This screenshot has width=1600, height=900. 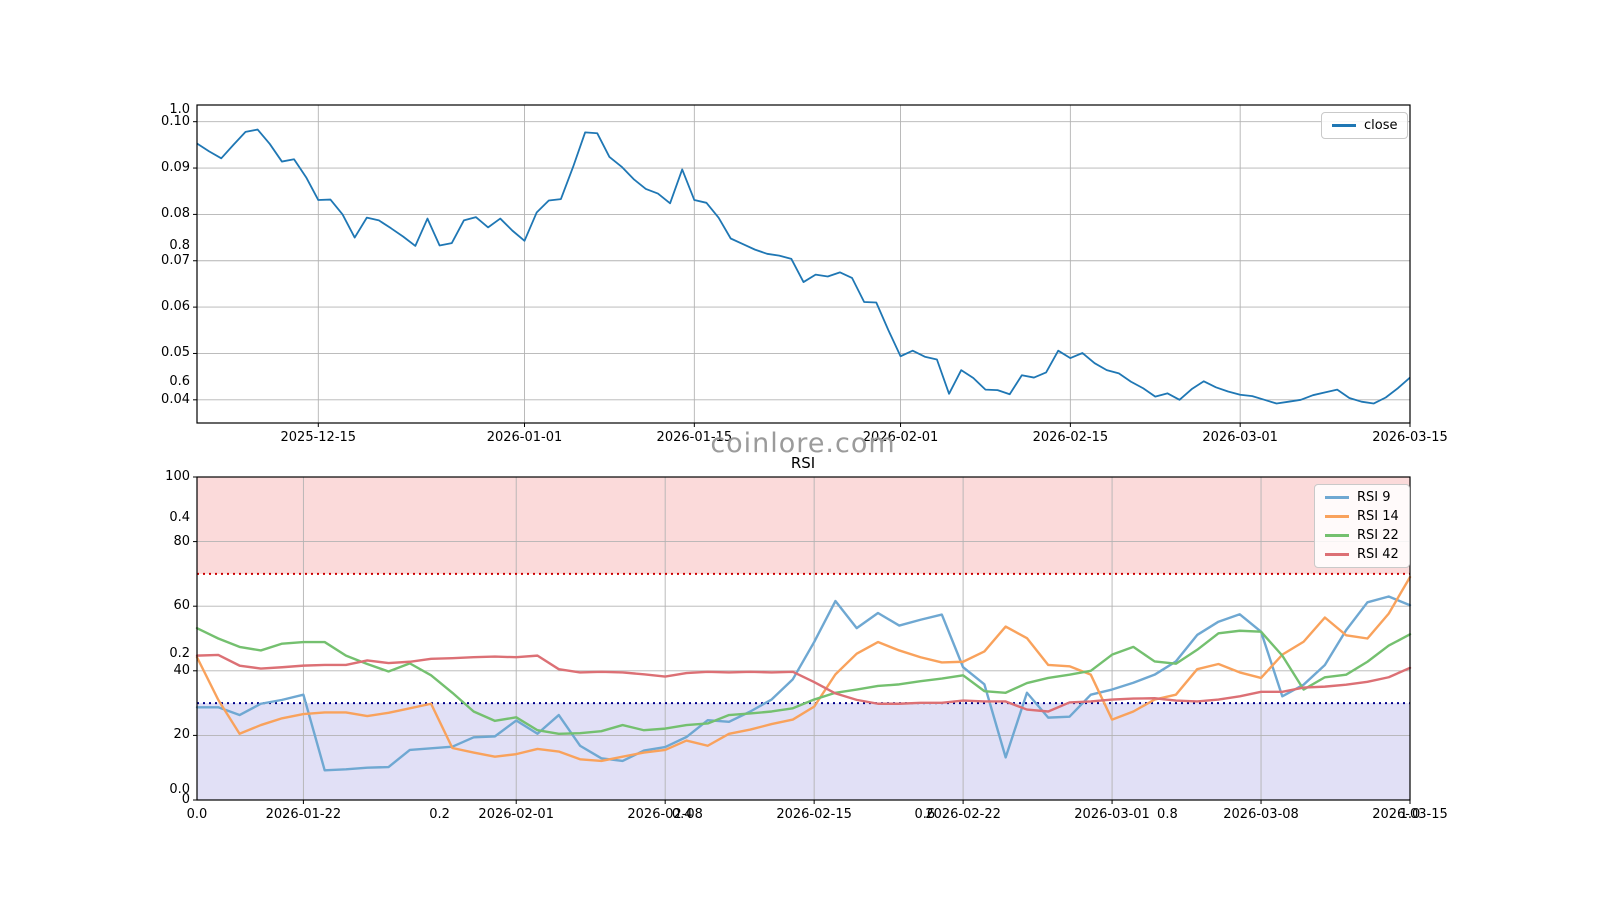 What do you see at coordinates (665, 814) in the screenshot?
I see `rsi-xtick-label: 2026-02-08` at bounding box center [665, 814].